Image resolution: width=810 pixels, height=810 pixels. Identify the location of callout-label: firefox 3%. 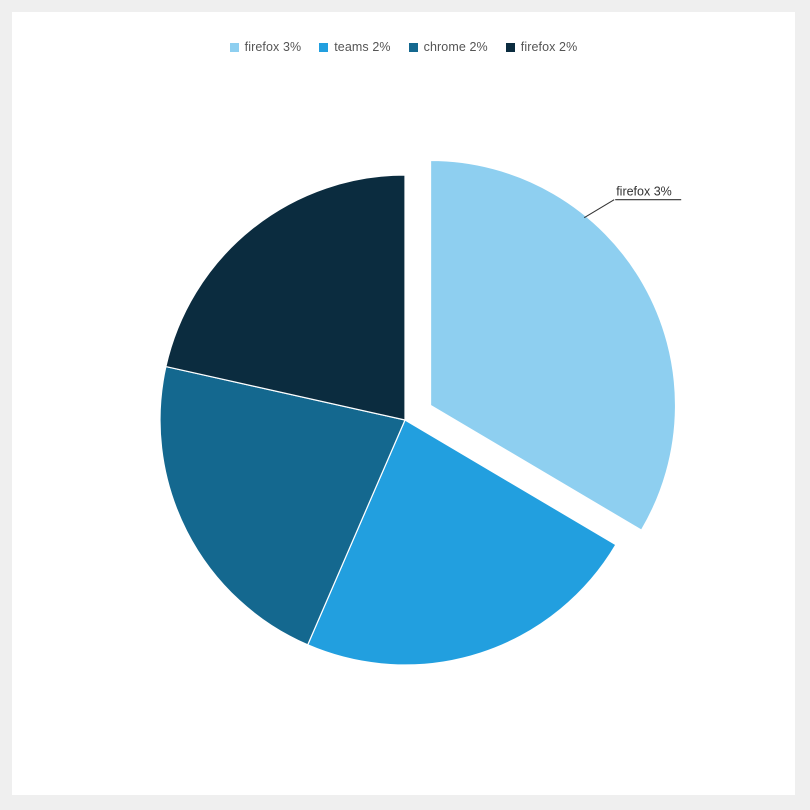
(644, 192).